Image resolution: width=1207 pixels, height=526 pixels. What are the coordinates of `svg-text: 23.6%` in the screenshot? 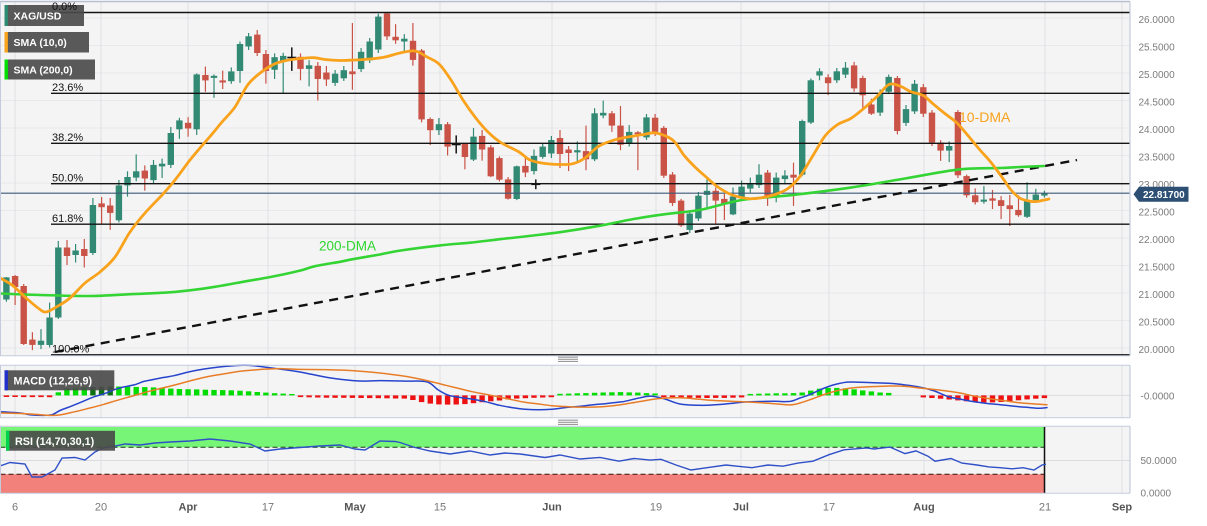 It's located at (67, 88).